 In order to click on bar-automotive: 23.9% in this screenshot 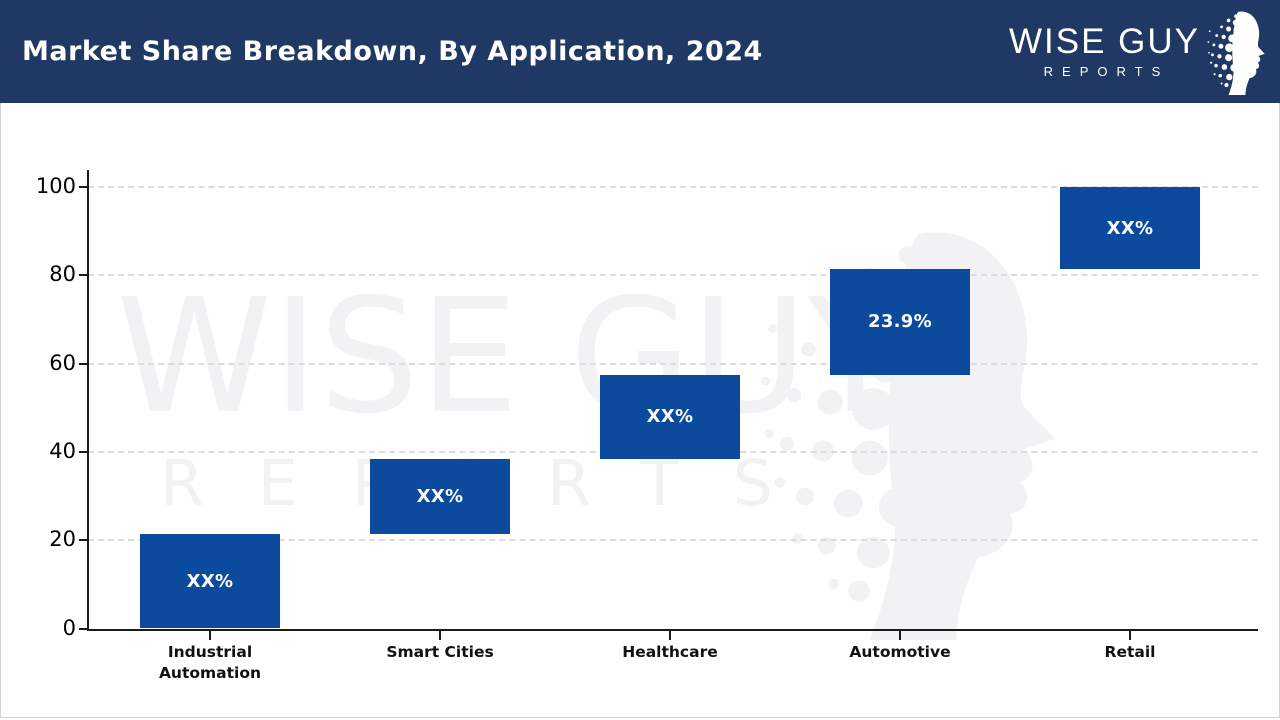, I will do `click(900, 322)`.